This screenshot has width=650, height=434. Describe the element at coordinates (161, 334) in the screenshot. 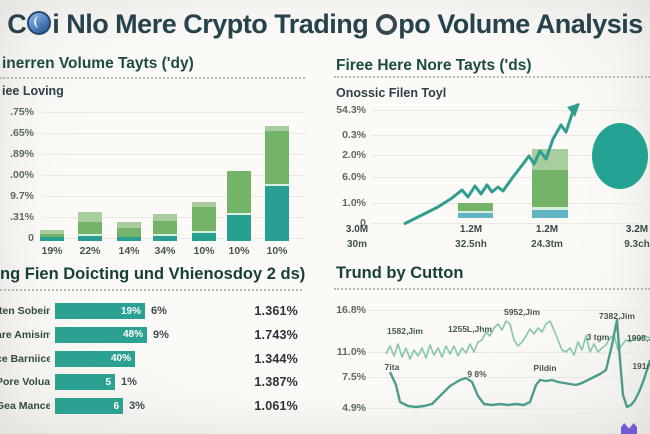

I see `row-after-value: 9%` at that location.